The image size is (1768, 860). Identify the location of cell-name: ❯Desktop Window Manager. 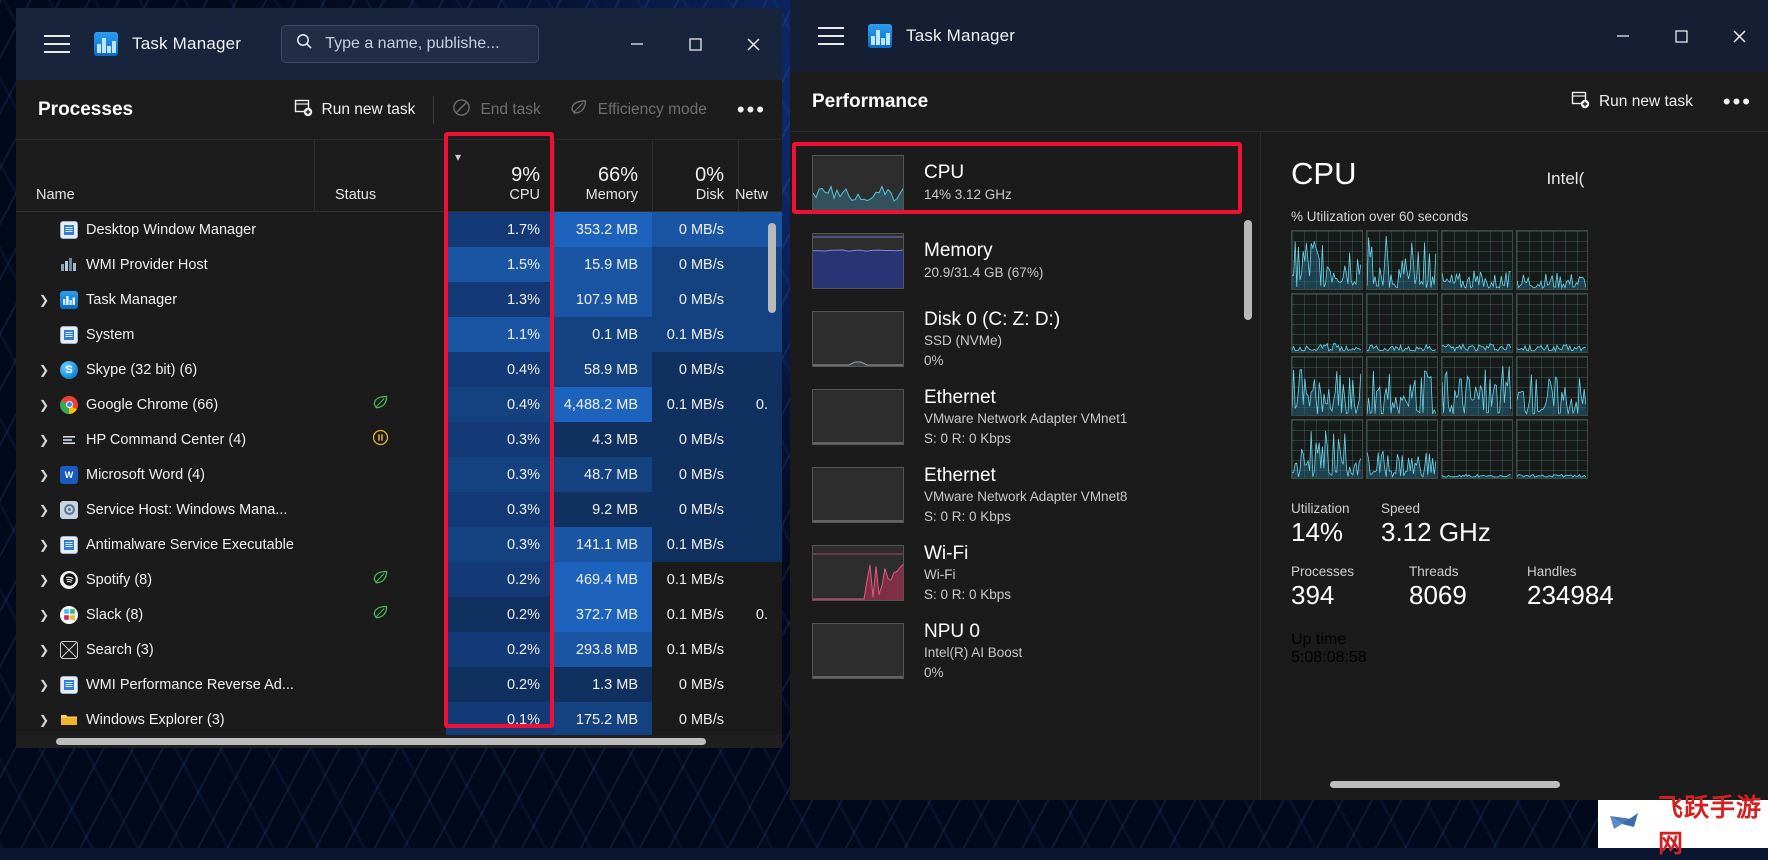
(165, 229).